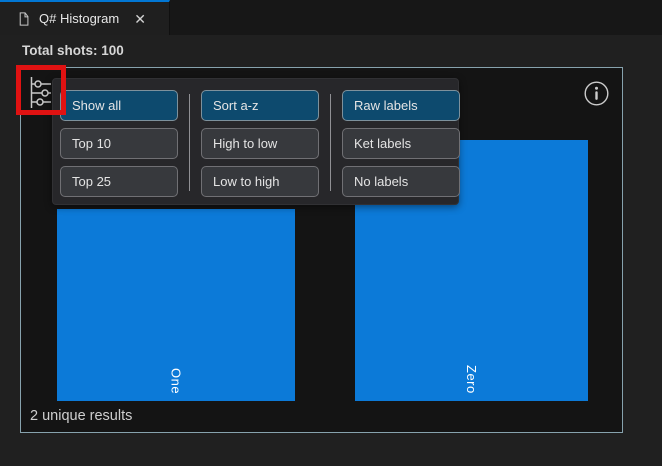 The height and width of the screenshot is (466, 662). What do you see at coordinates (331, 17) in the screenshot?
I see `tab-bar: Q# Histogram ✕` at bounding box center [331, 17].